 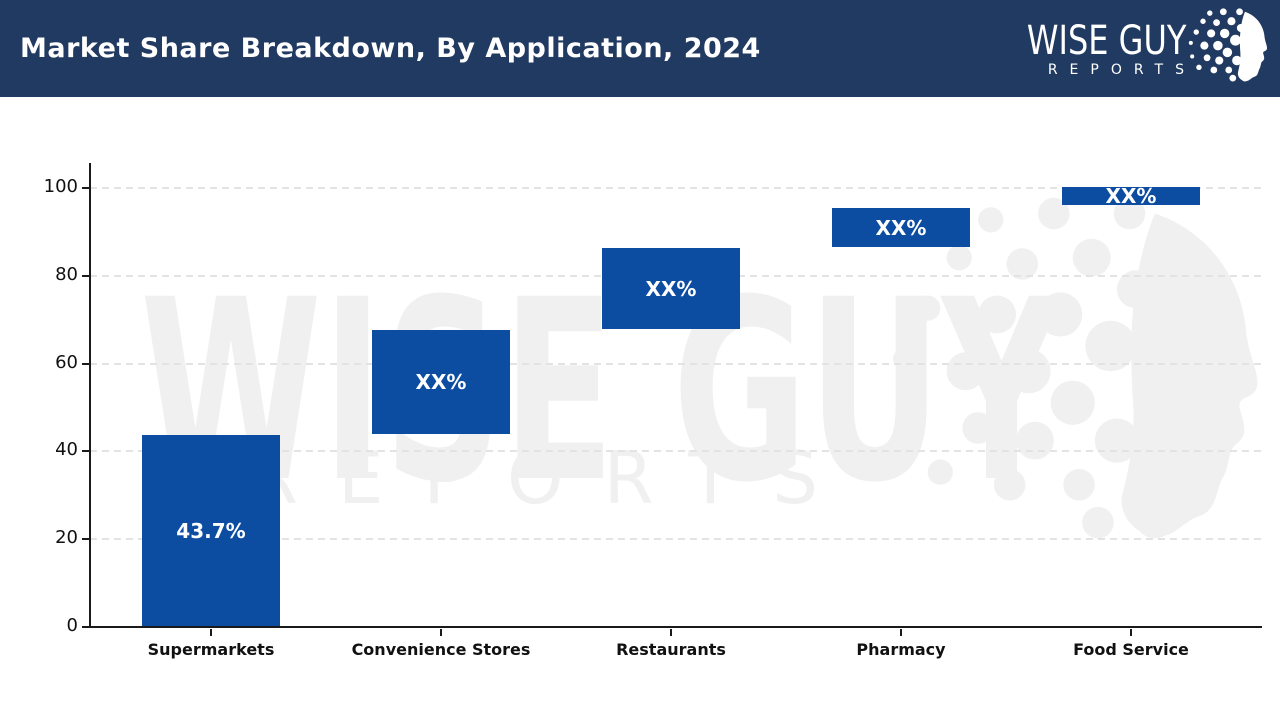 What do you see at coordinates (675, 627) in the screenshot?
I see `x-axis-line` at bounding box center [675, 627].